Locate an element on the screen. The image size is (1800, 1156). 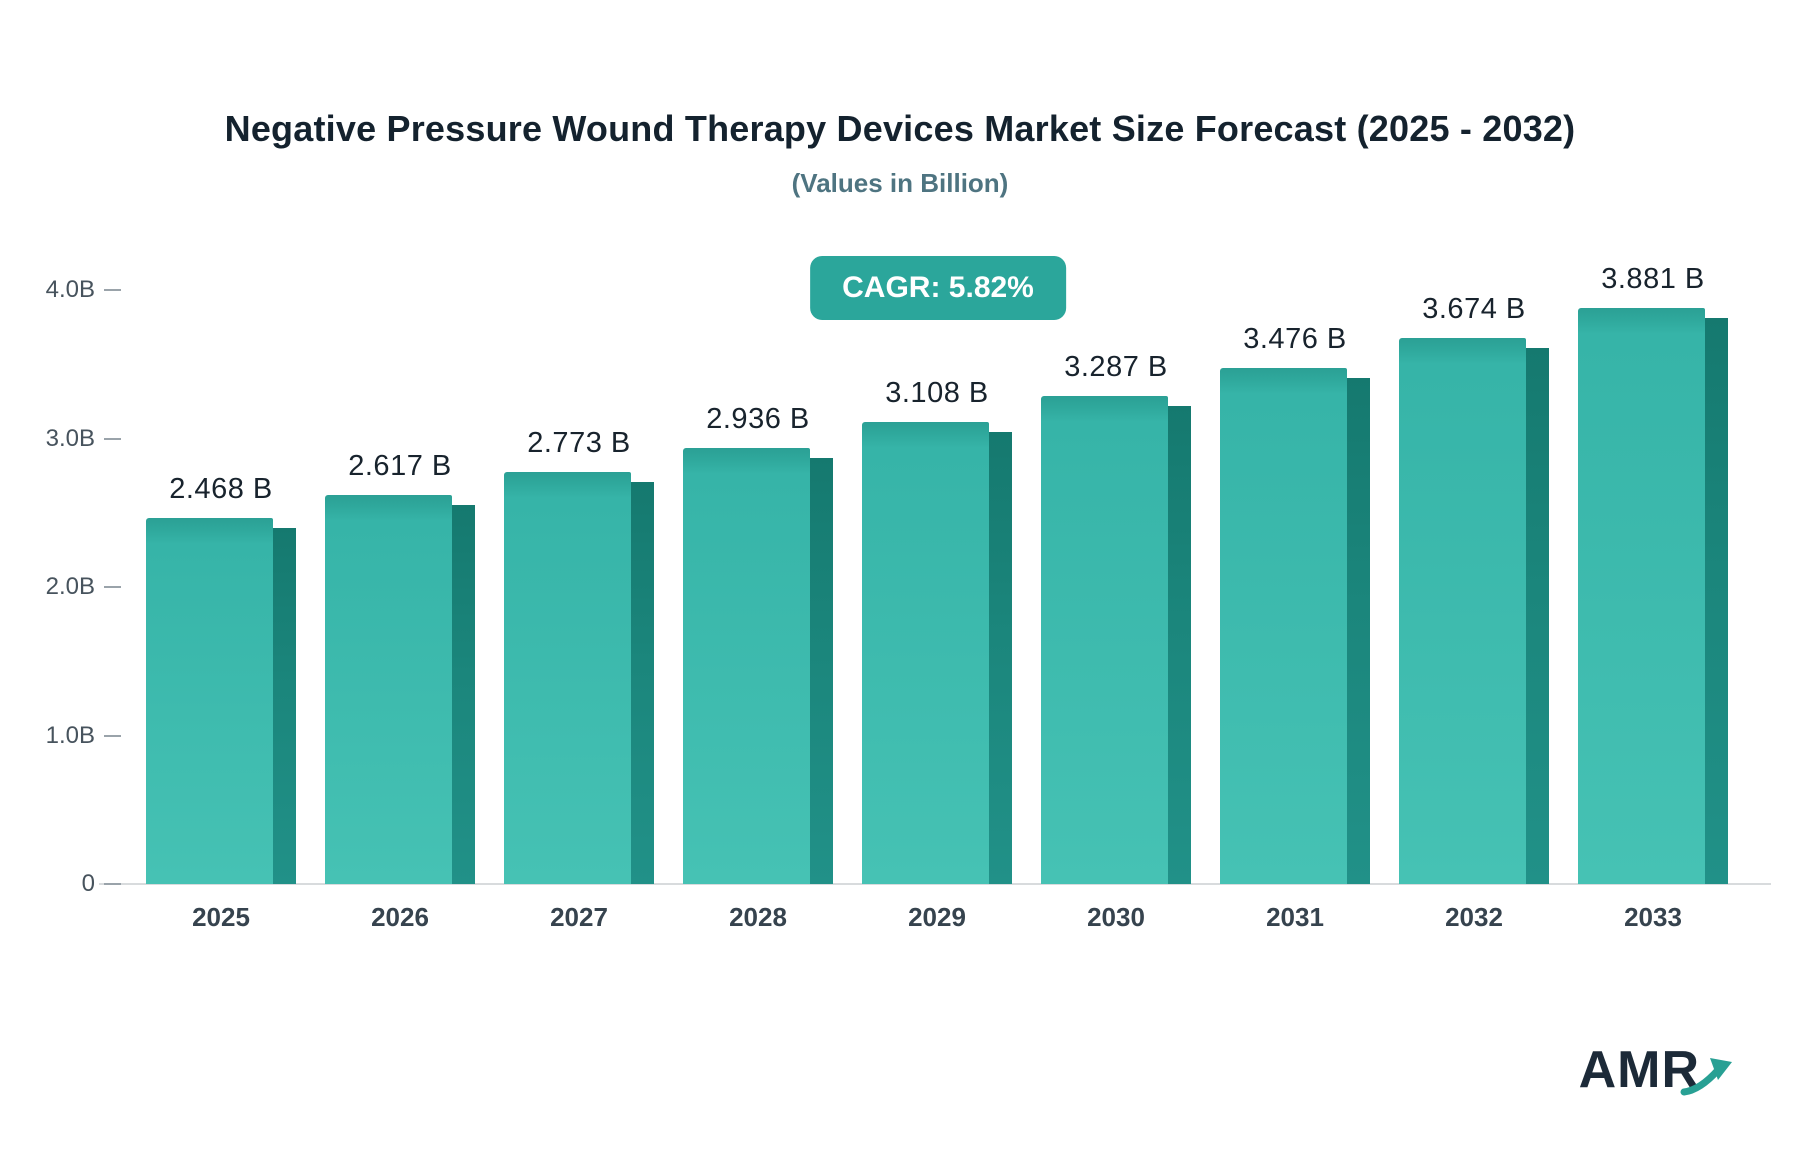
bar-value-label: 3.881 B is located at coordinates (1653, 279).